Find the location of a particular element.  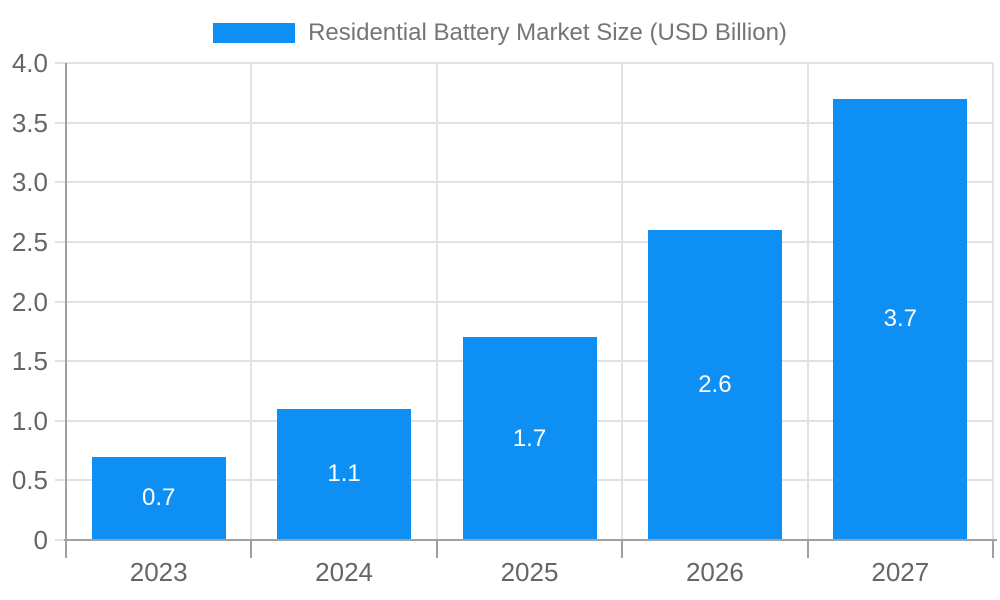

x-tick-label: 2024 is located at coordinates (344, 572).